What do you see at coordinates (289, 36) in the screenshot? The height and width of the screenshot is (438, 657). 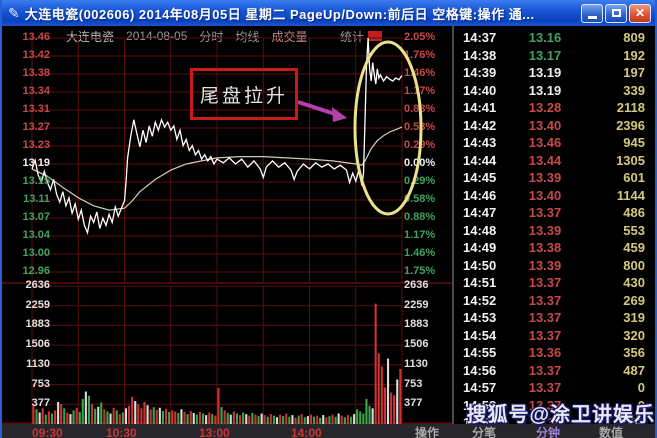 I see `volume-label: 成交量` at bounding box center [289, 36].